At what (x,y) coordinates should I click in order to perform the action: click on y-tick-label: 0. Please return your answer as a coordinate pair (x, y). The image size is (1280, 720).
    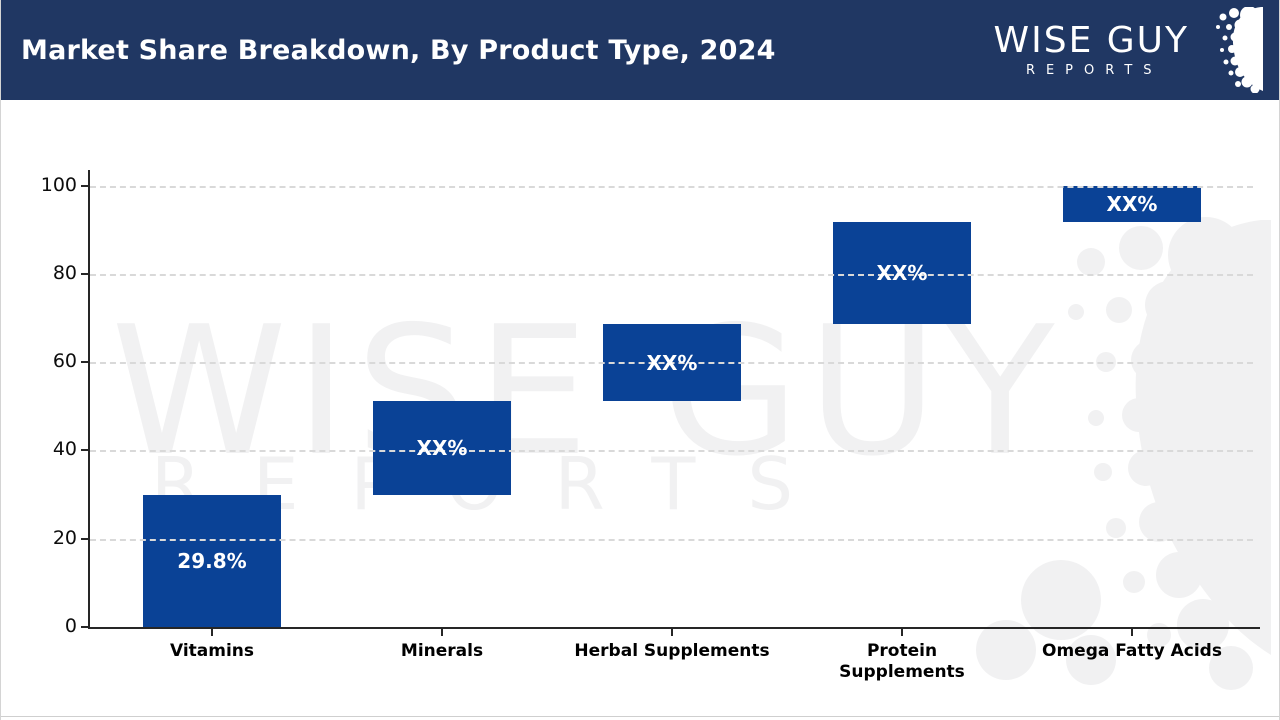
    Looking at the image, I should click on (70, 626).